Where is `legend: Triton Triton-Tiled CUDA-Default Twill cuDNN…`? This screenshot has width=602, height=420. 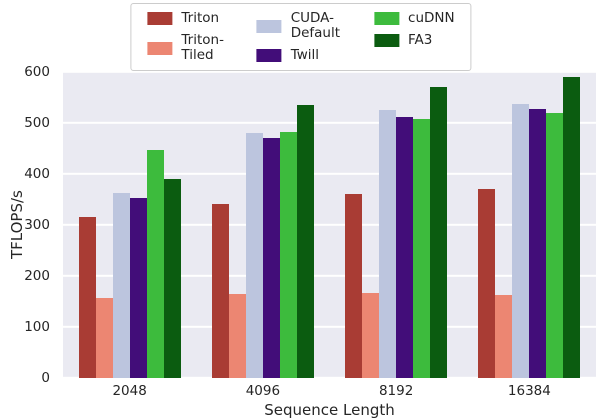
legend: Triton Triton-Tiled CUDA-Default Twill cuDNN… is located at coordinates (301, 37).